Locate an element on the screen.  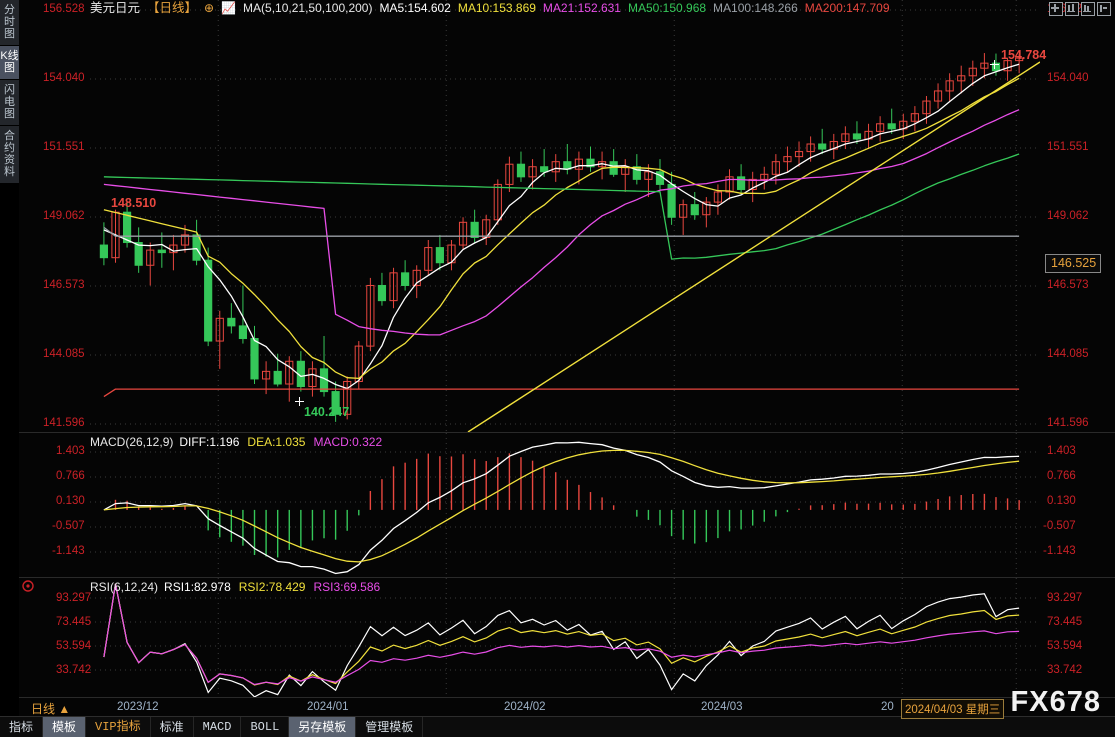
macd-ytick-left-4: -1.143 is located at coordinates (68, 551).